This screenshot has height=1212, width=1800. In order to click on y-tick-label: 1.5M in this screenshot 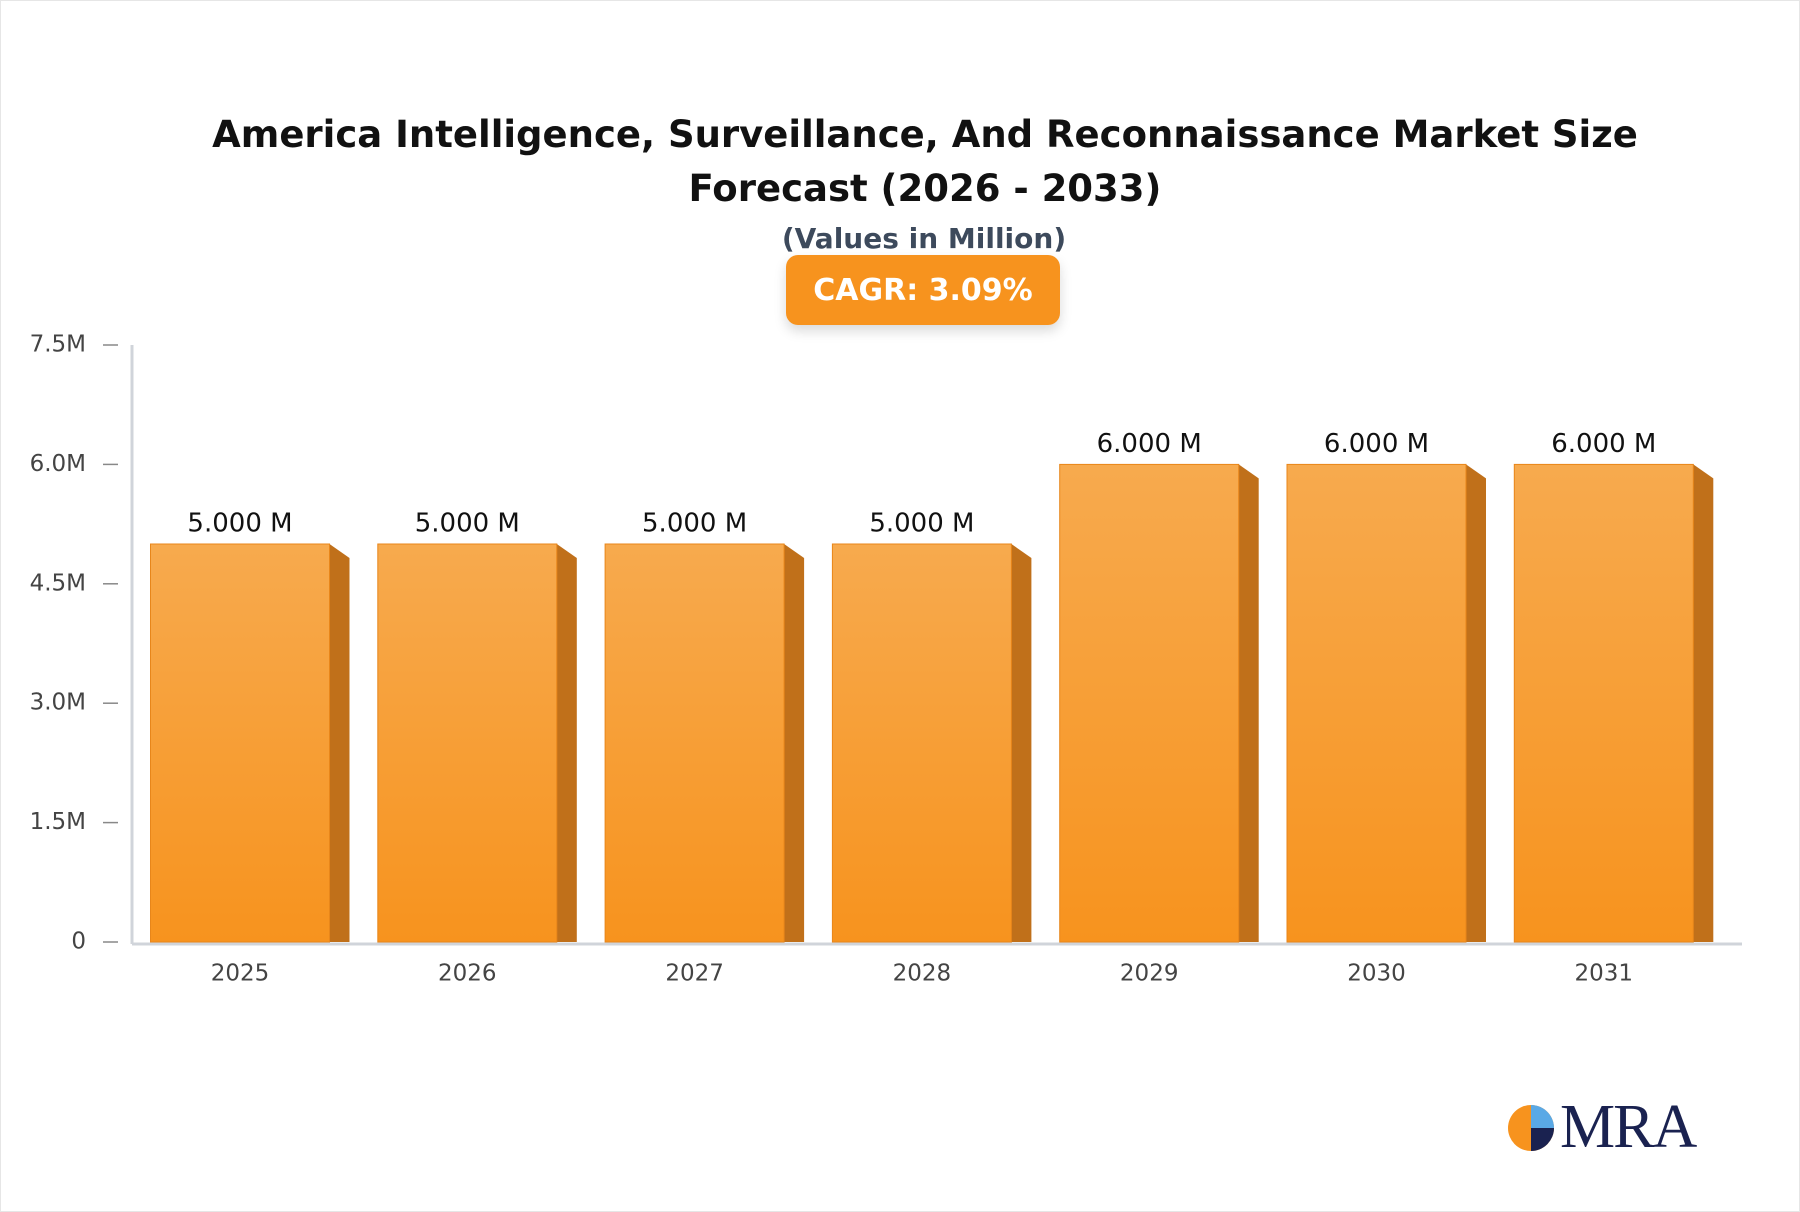, I will do `click(58, 822)`.